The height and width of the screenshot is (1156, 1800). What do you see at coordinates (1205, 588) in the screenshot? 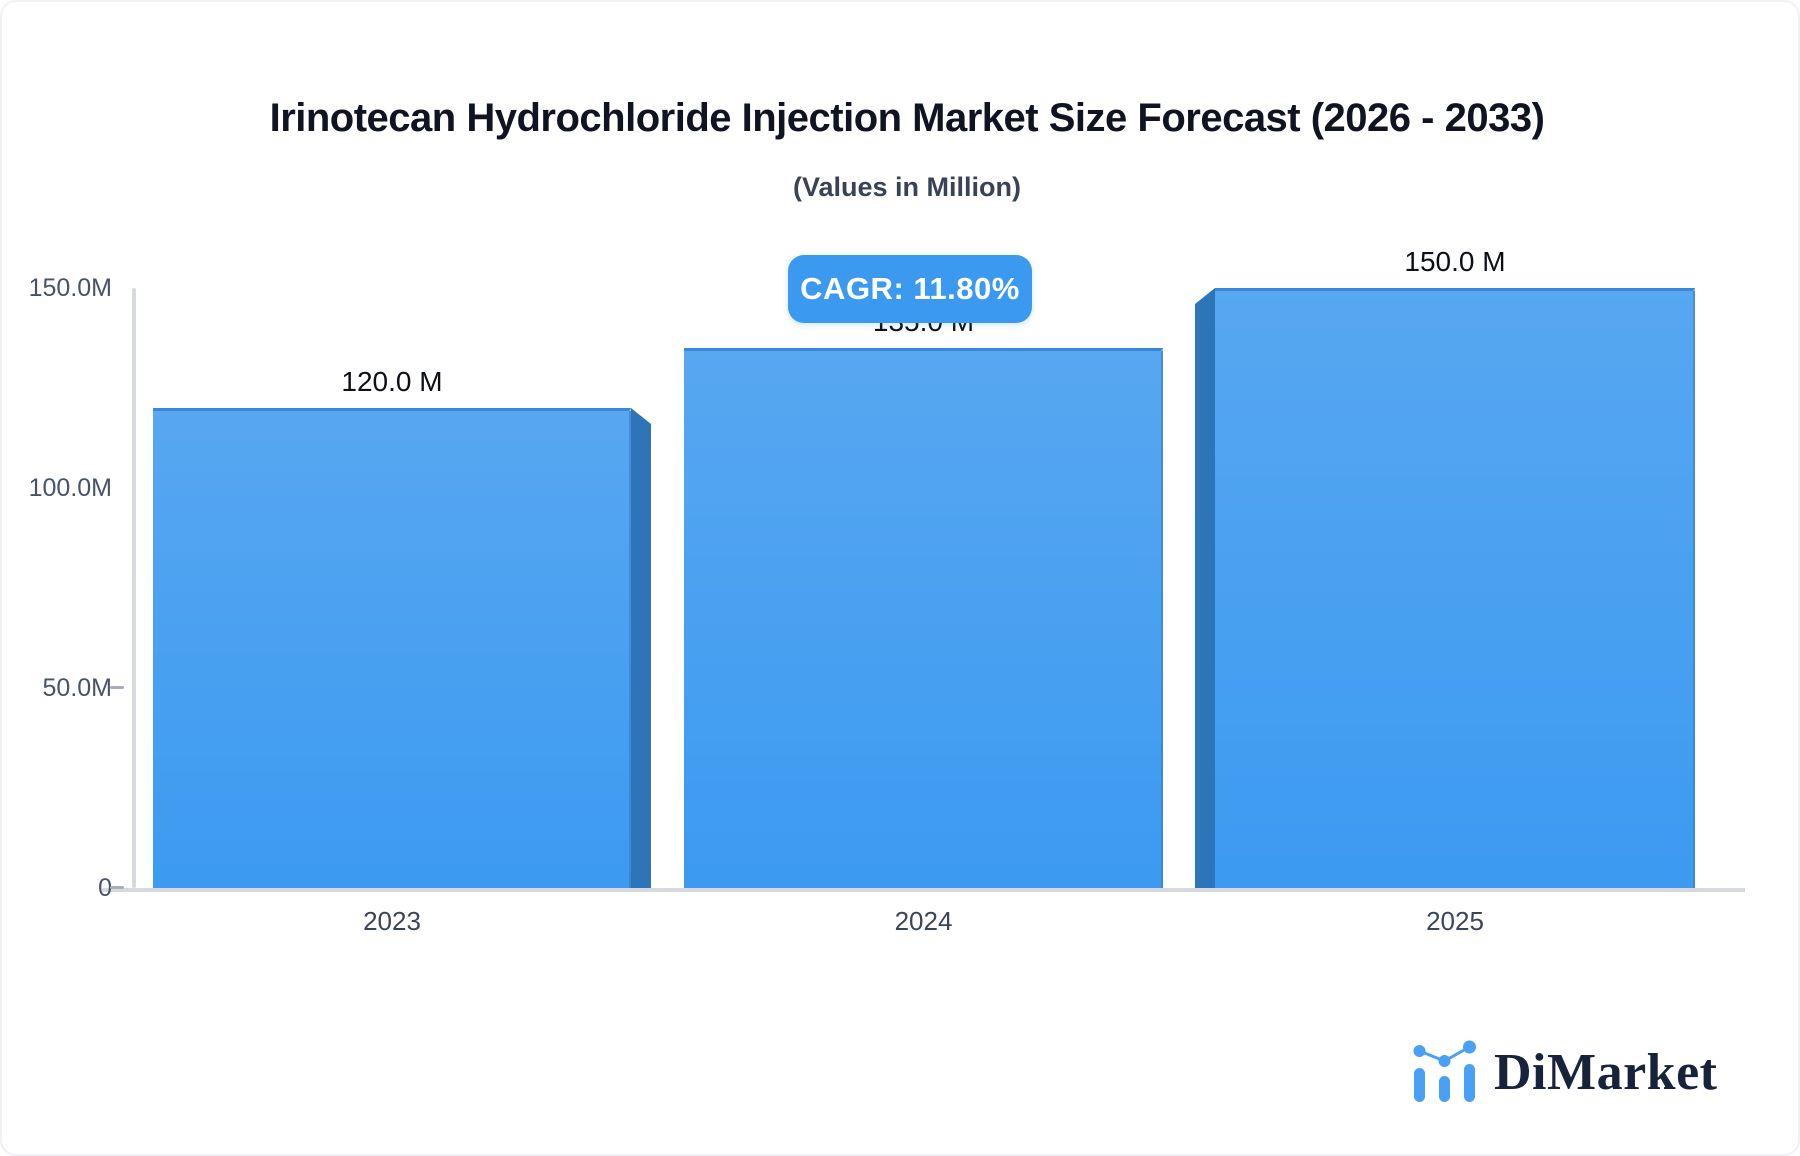
I see `bar-3d-side-2025` at bounding box center [1205, 588].